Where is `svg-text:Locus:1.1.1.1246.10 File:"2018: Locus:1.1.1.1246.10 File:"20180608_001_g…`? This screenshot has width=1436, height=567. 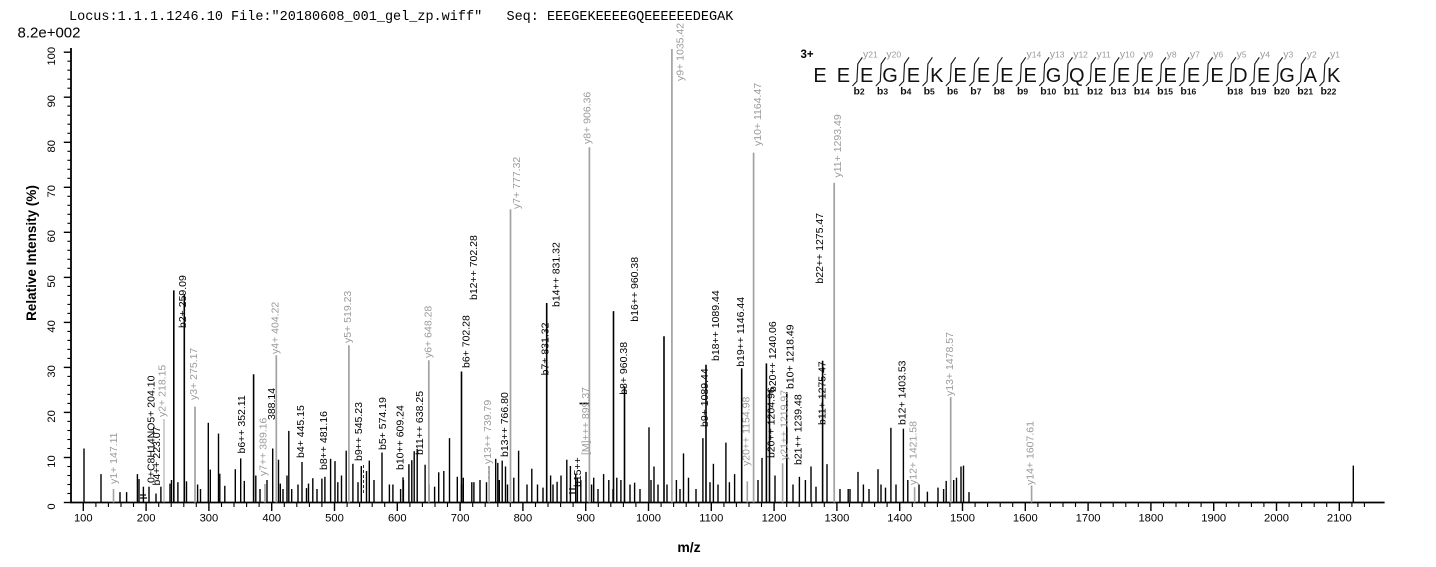
svg-text:Locus:1.1.1.1246.10 File:"2018: Locus:1.1.1.1246.10 File:"20180608_001_g… is located at coordinates (401, 17).